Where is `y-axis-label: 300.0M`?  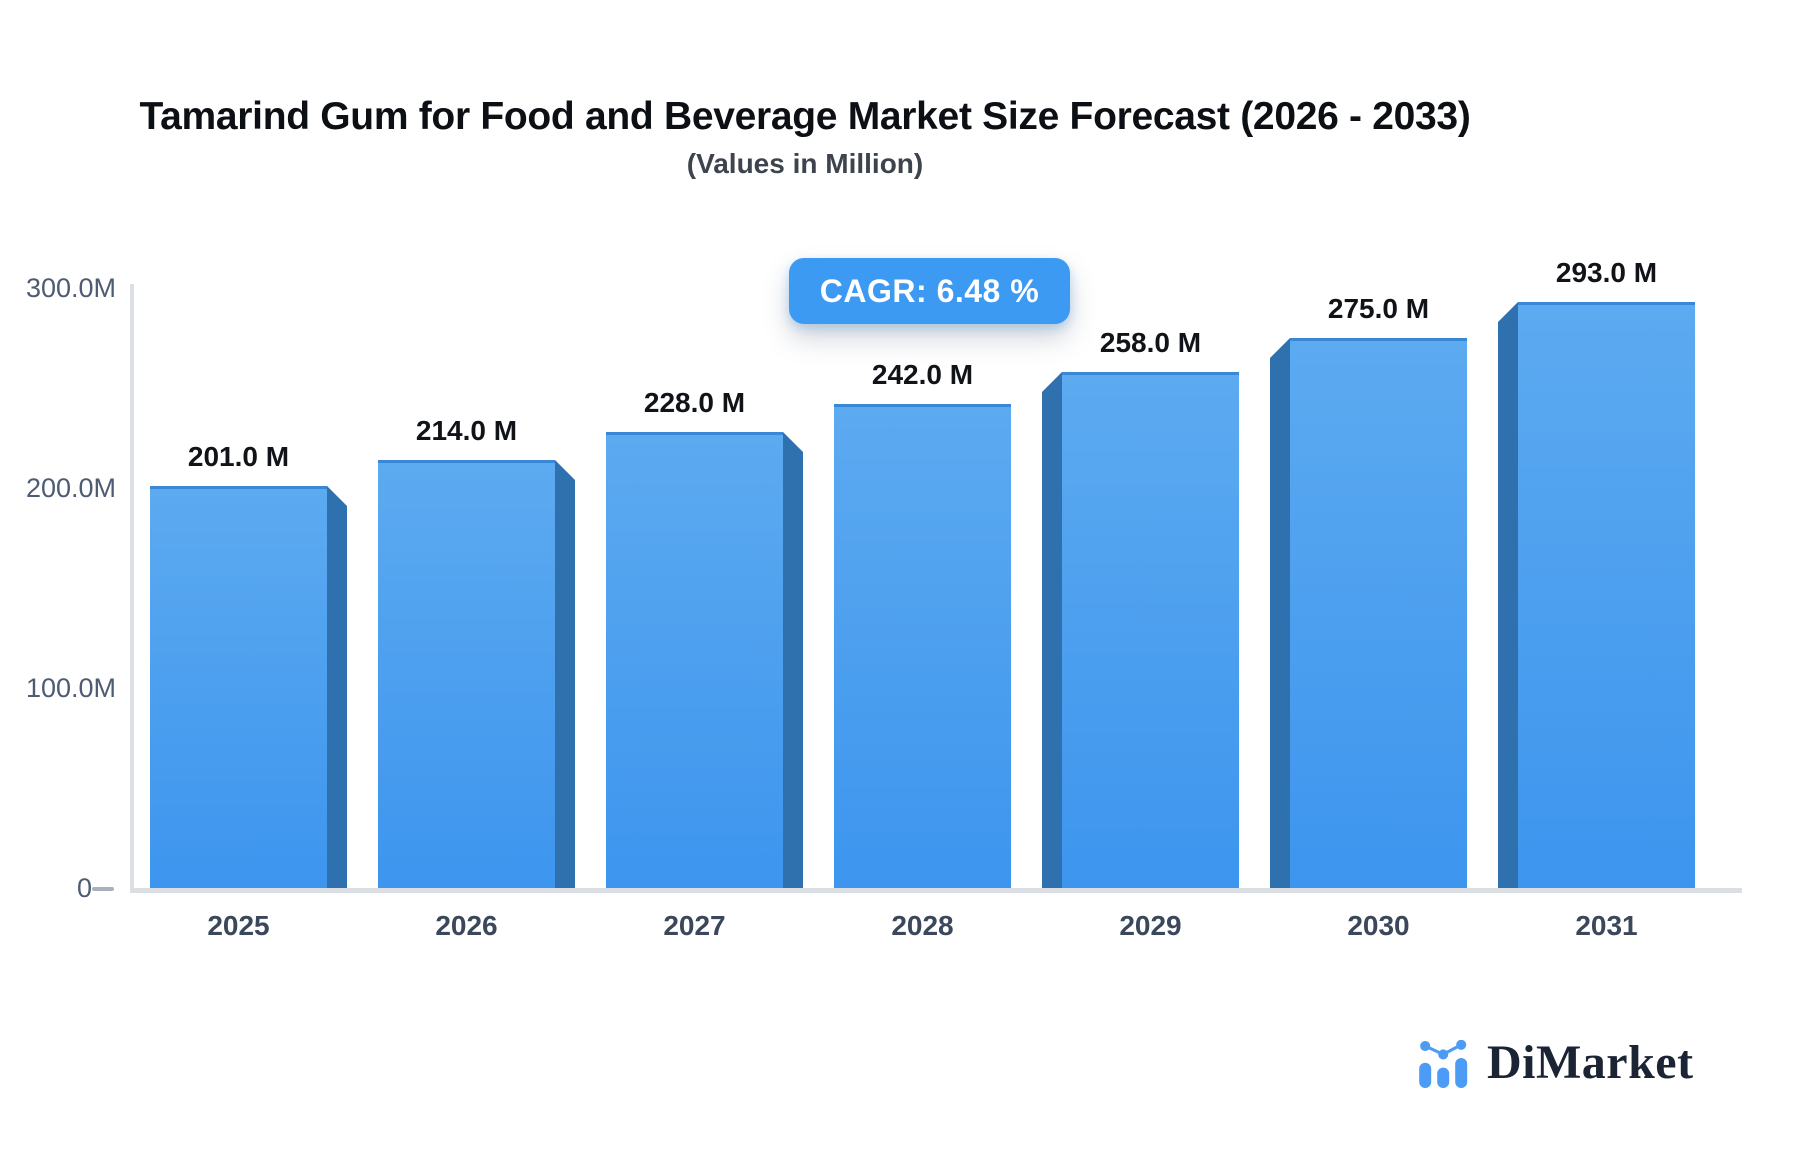 y-axis-label: 300.0M is located at coordinates (70, 288).